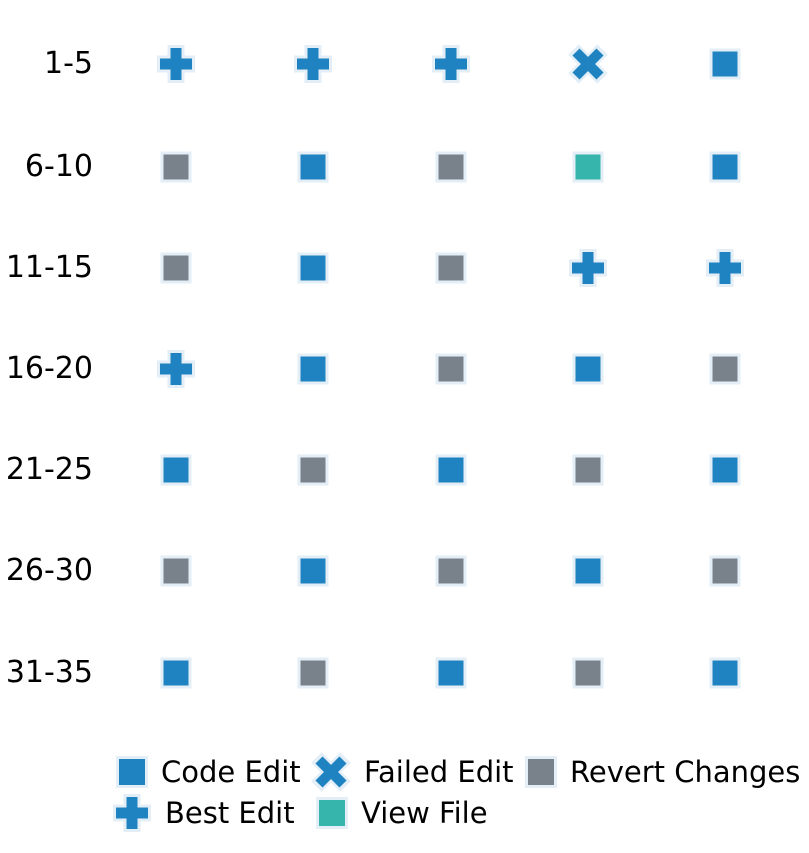 Image resolution: width=809 pixels, height=853 pixels. I want to click on legend-item-best: Best Edit, so click(203, 813).